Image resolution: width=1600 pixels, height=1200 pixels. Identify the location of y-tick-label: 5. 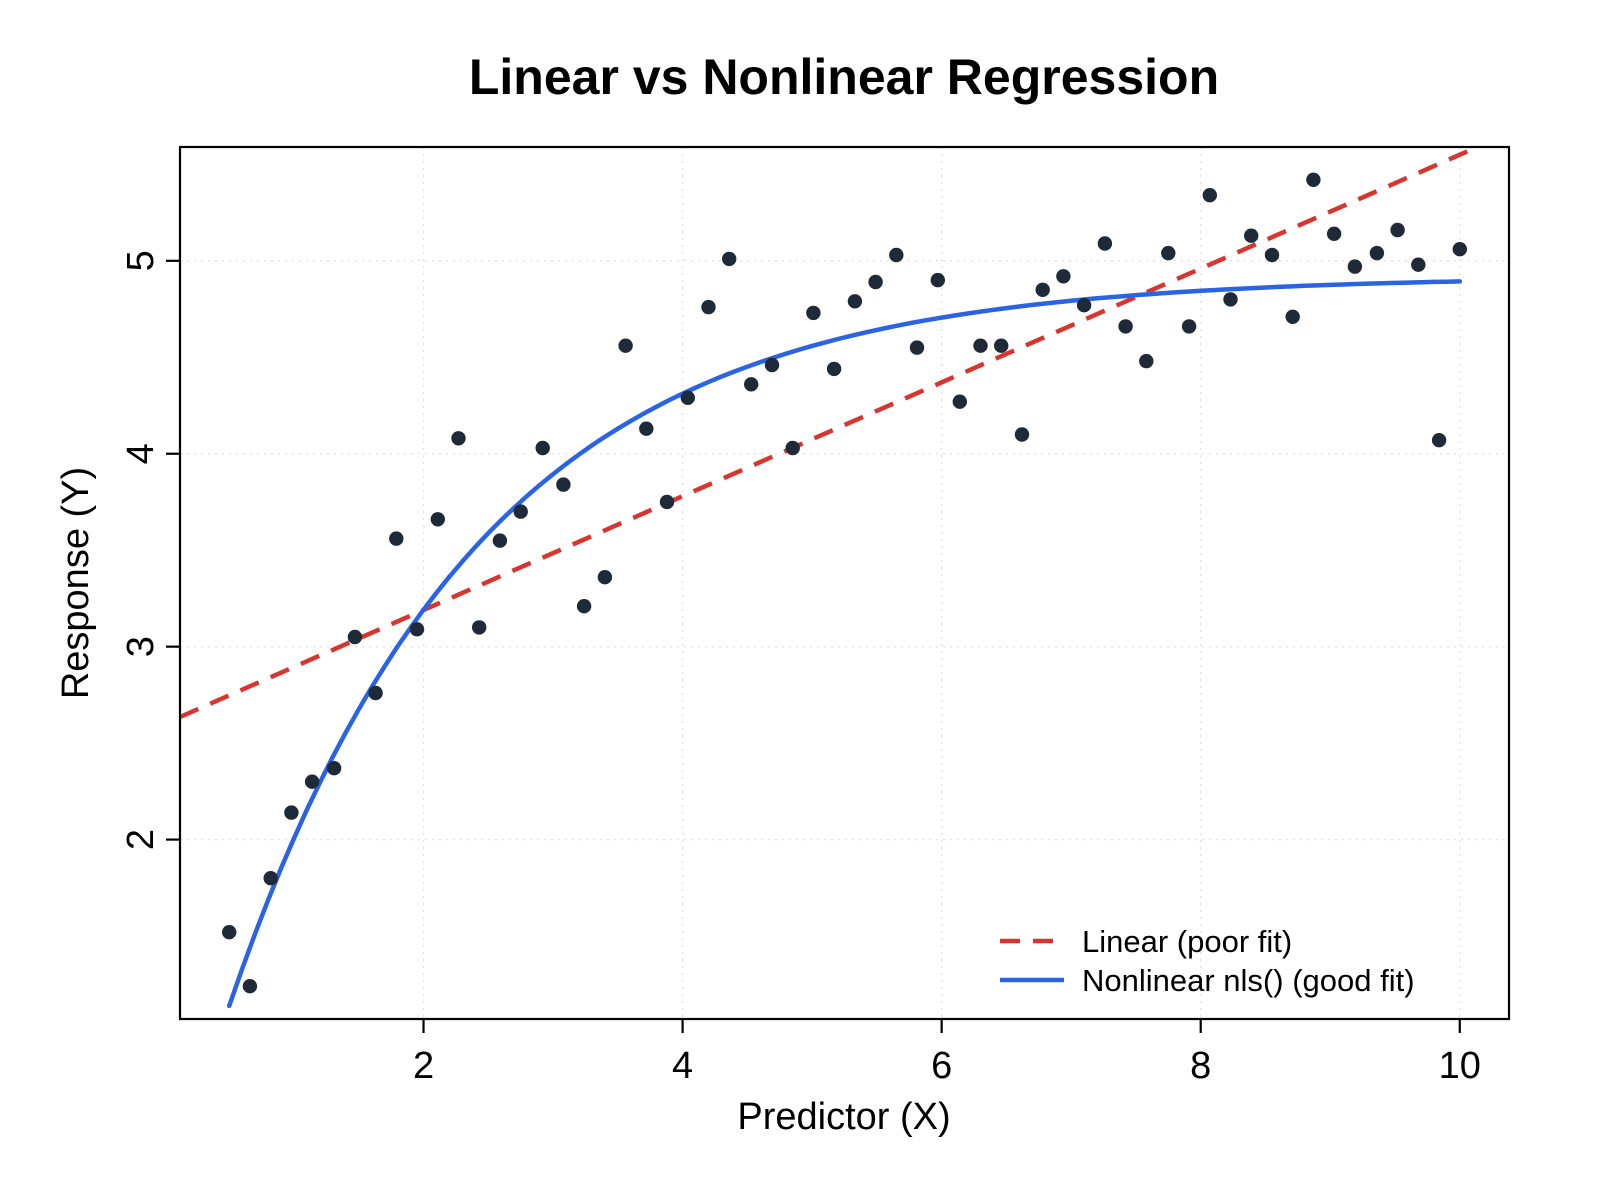
(141, 260).